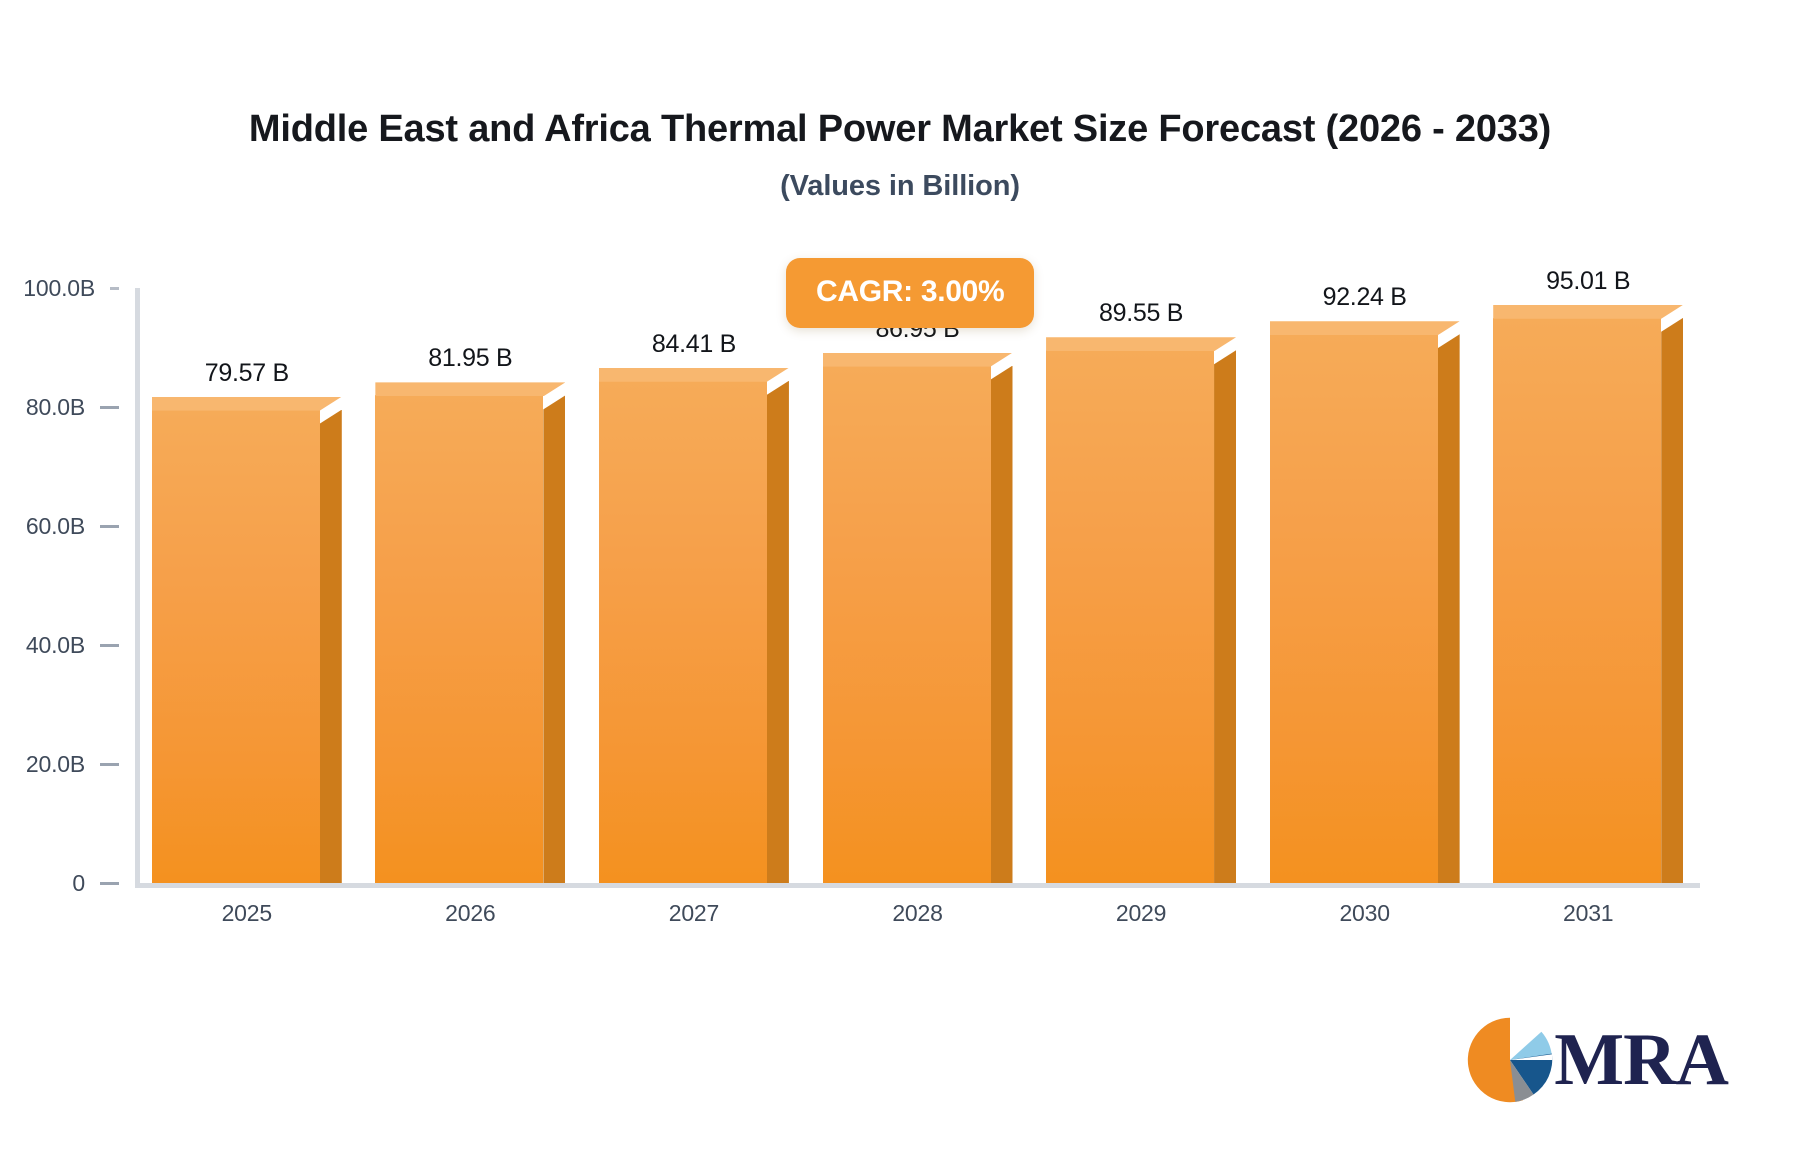 Image resolution: width=1800 pixels, height=1156 pixels. What do you see at coordinates (59, 287) in the screenshot?
I see `y-axis-tick-label: 100.0B` at bounding box center [59, 287].